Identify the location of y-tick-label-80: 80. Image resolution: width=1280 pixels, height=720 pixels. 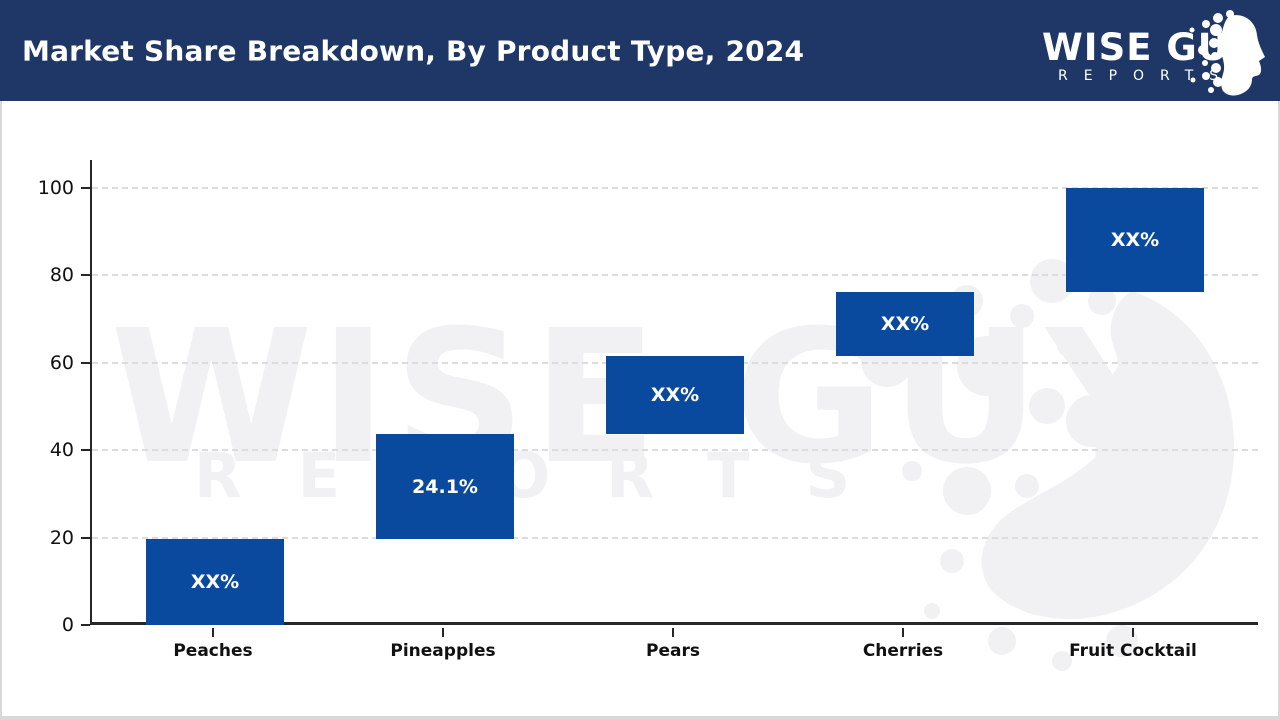
(61, 275).